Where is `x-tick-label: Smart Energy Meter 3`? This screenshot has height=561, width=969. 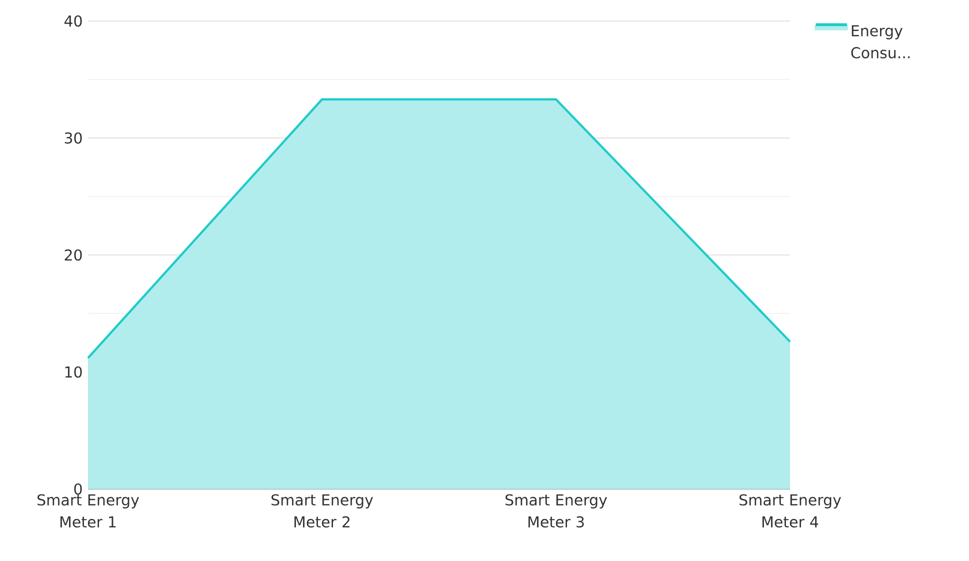 x-tick-label: Smart Energy Meter 3 is located at coordinates (557, 511).